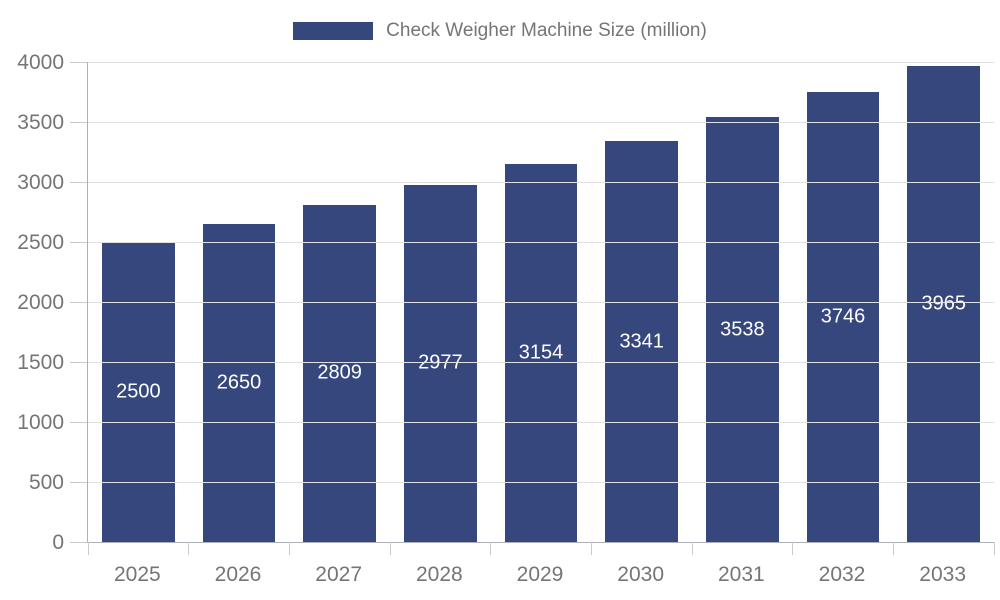 Image resolution: width=1000 pixels, height=600 pixels. I want to click on bar-value-label: 3154, so click(541, 352).